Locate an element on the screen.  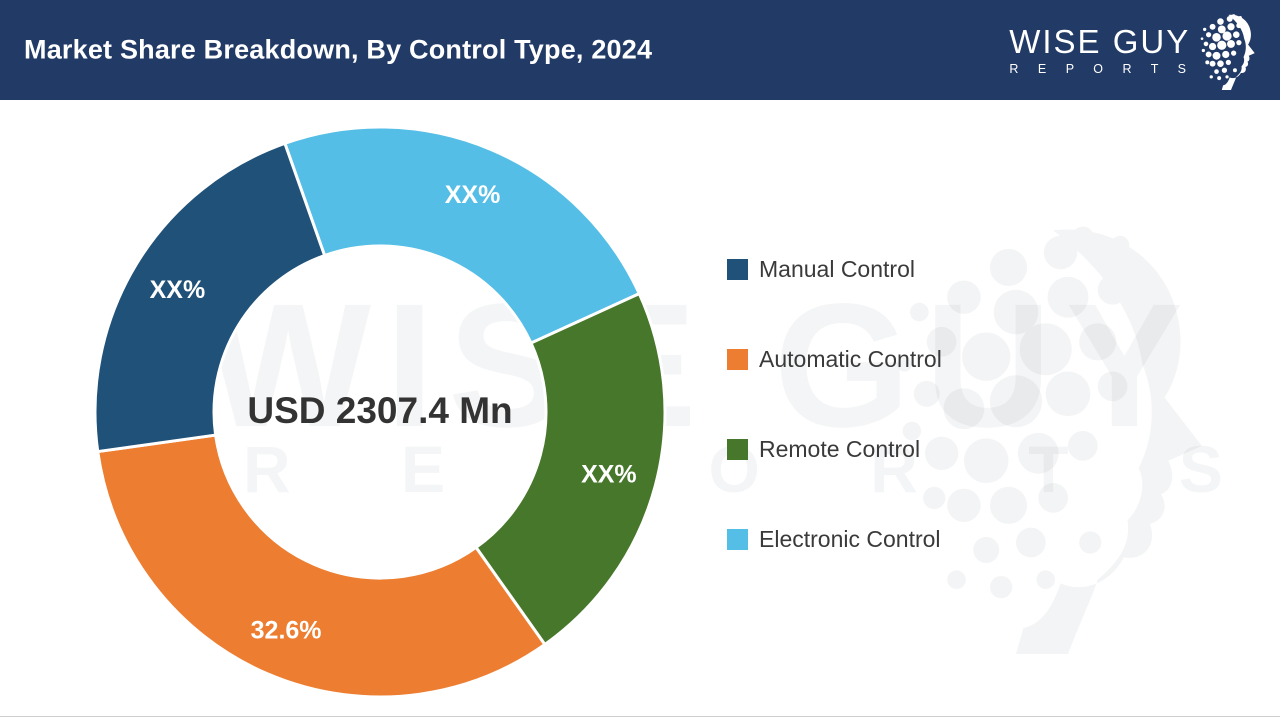
donut-label-remote-control: XX% is located at coordinates (609, 475).